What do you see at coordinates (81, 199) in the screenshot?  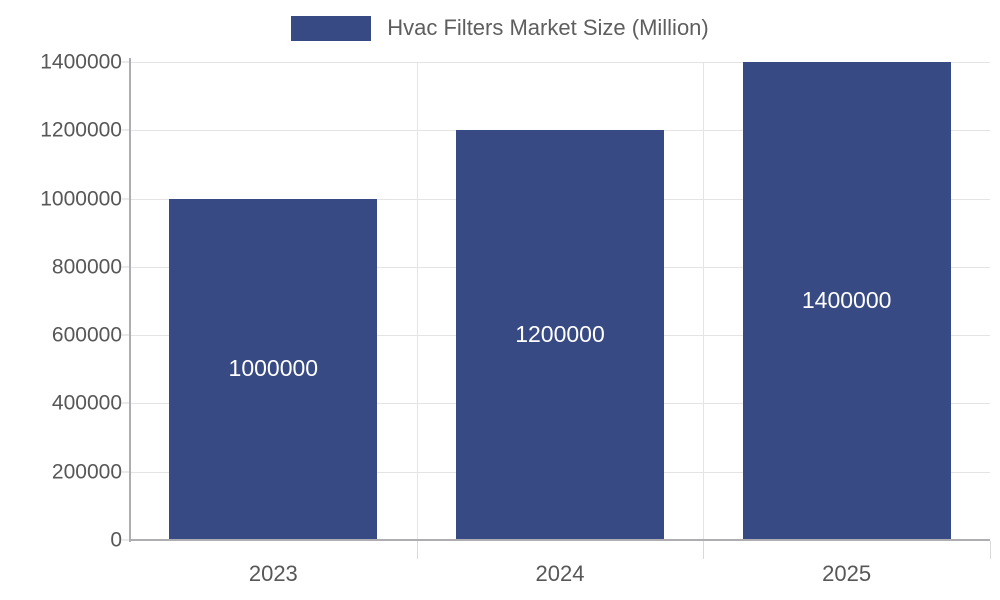 I see `y-axis-tick-label: 1000000` at bounding box center [81, 199].